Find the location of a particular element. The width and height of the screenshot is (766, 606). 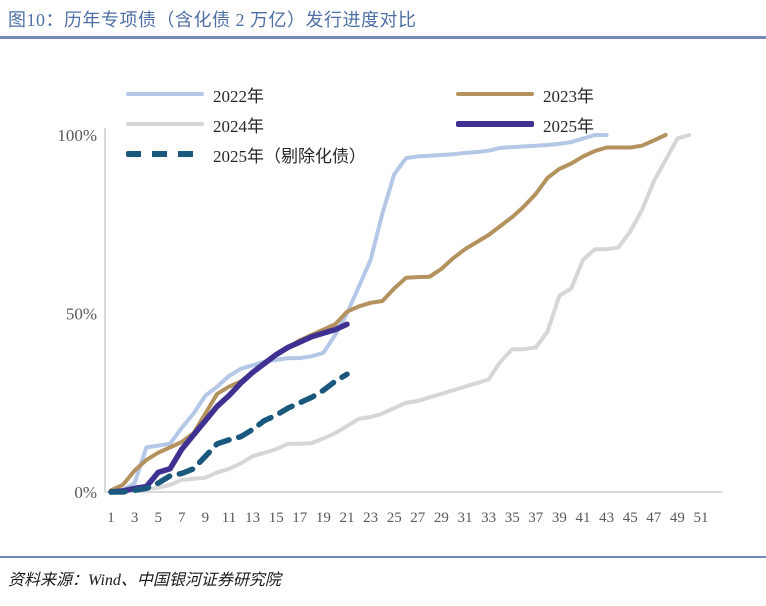

x-tick-label: 47 is located at coordinates (654, 518).